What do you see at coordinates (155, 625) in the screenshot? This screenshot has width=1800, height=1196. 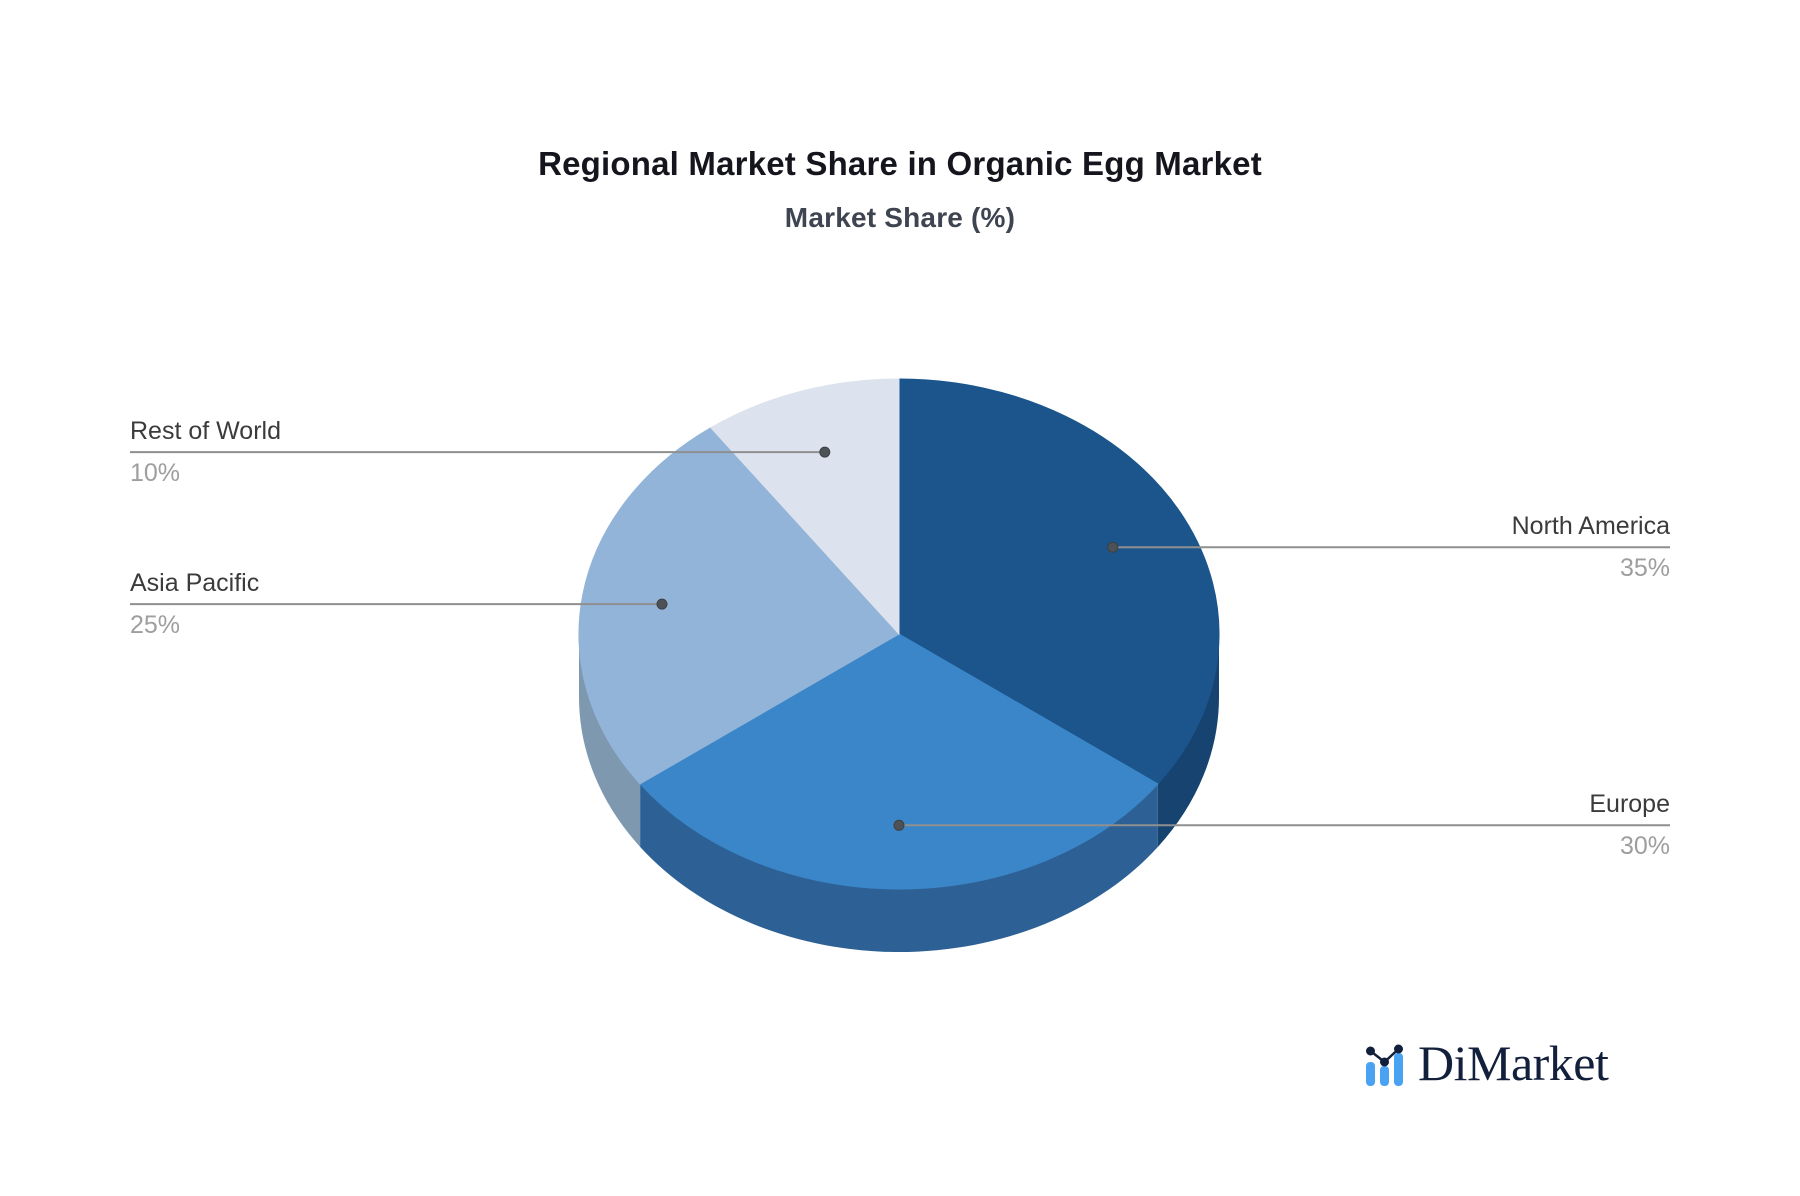 I see `pie-value-asia-pacific: 25%` at bounding box center [155, 625].